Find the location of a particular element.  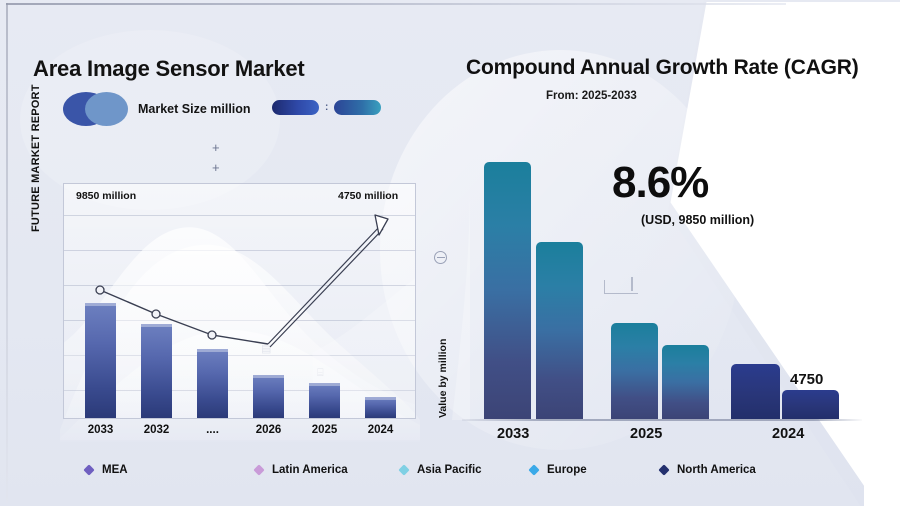

legend-swatch-europe is located at coordinates (534, 470).